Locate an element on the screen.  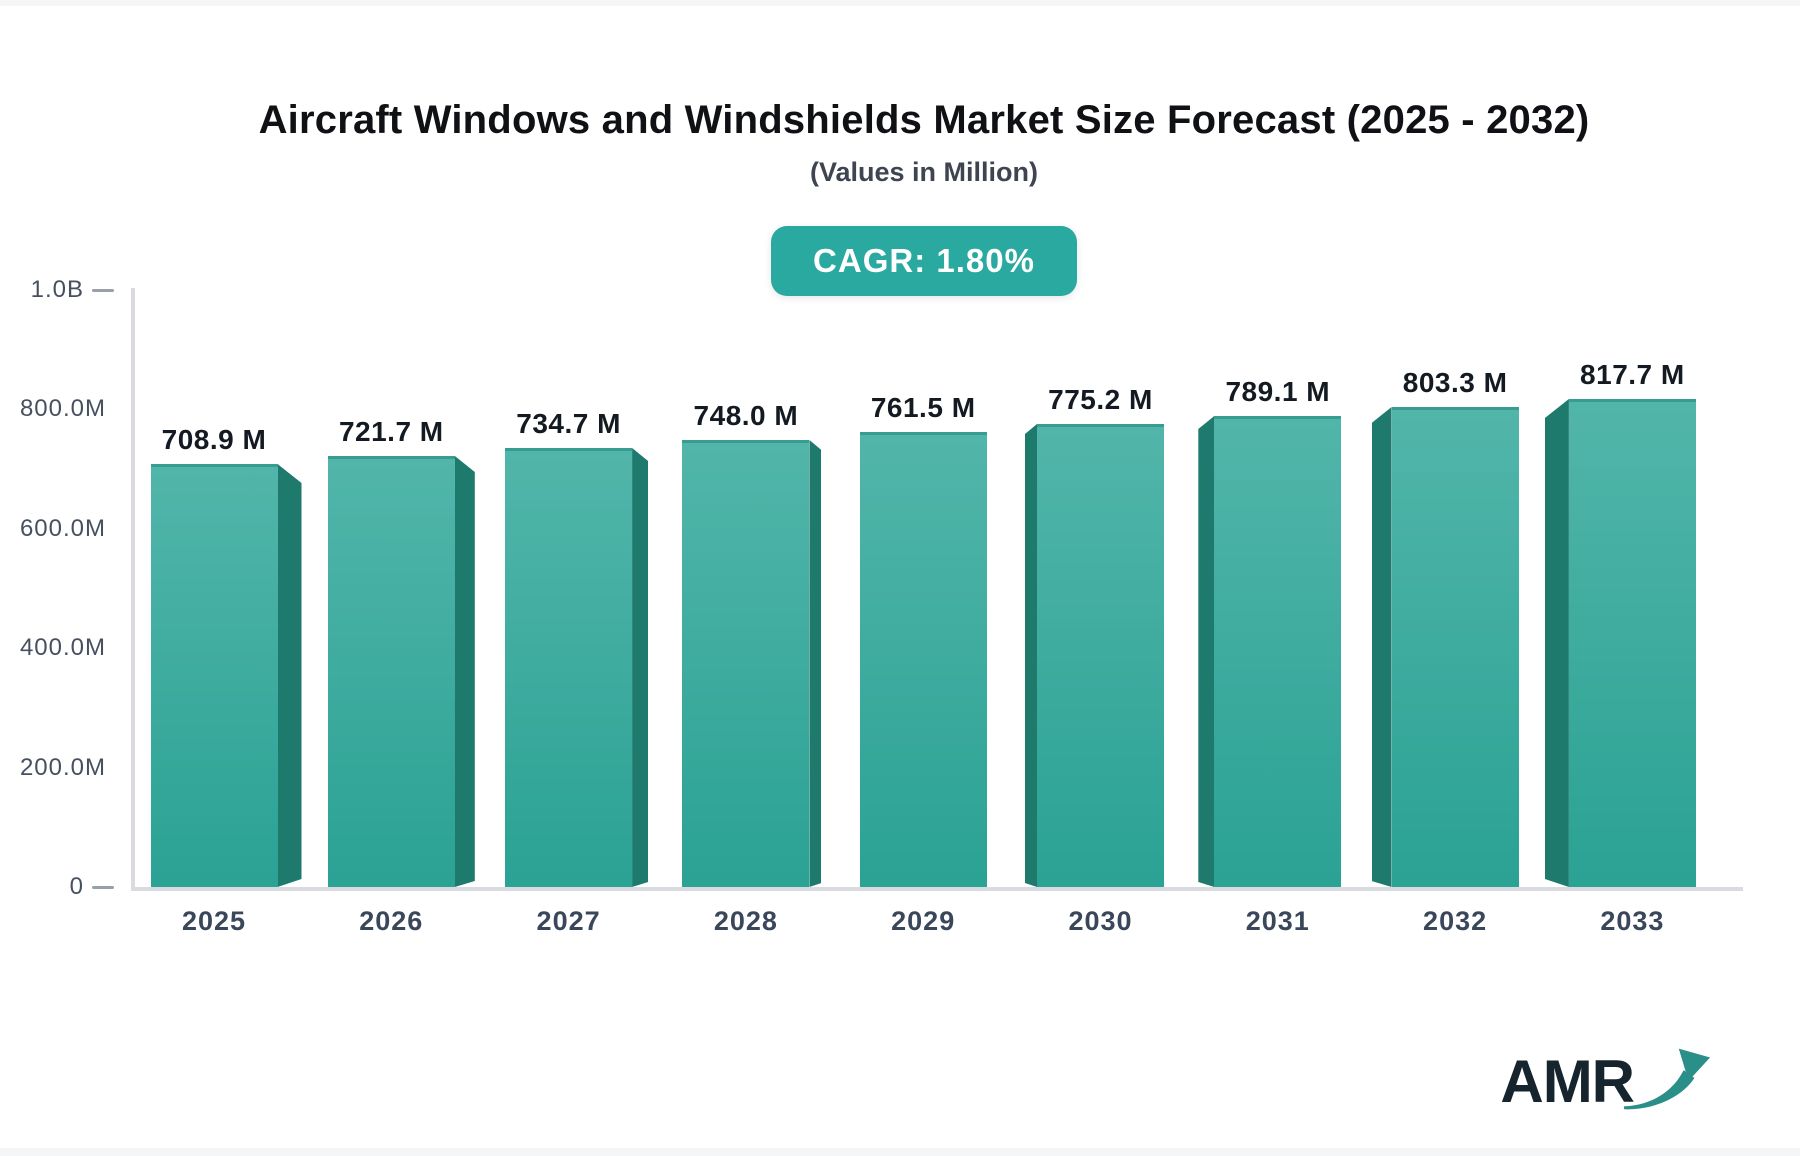
bar-2032 is located at coordinates (1445, 647).